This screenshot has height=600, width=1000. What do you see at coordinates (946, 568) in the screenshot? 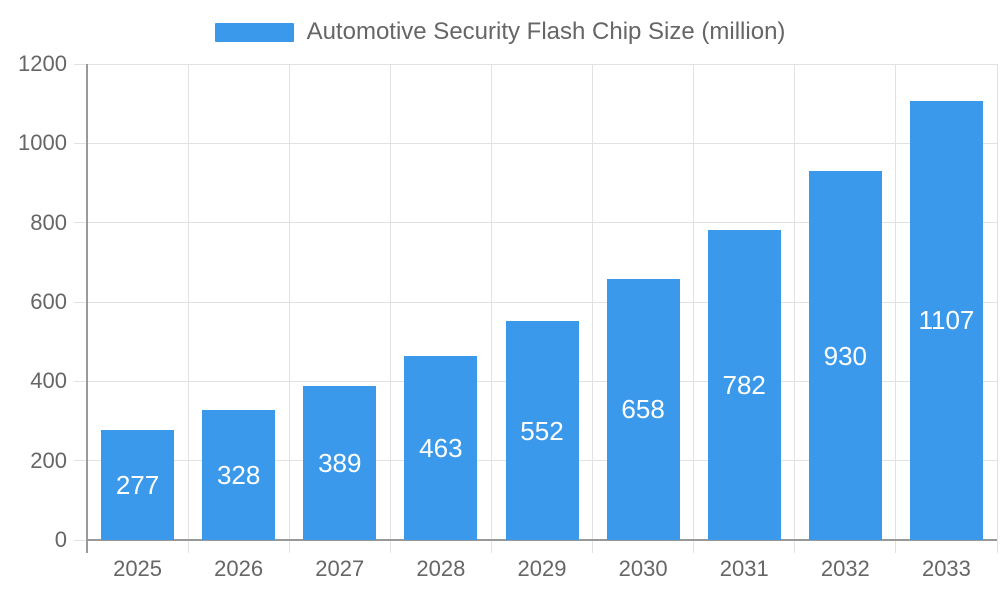
I see `x-axis-tick-label: 2033` at bounding box center [946, 568].